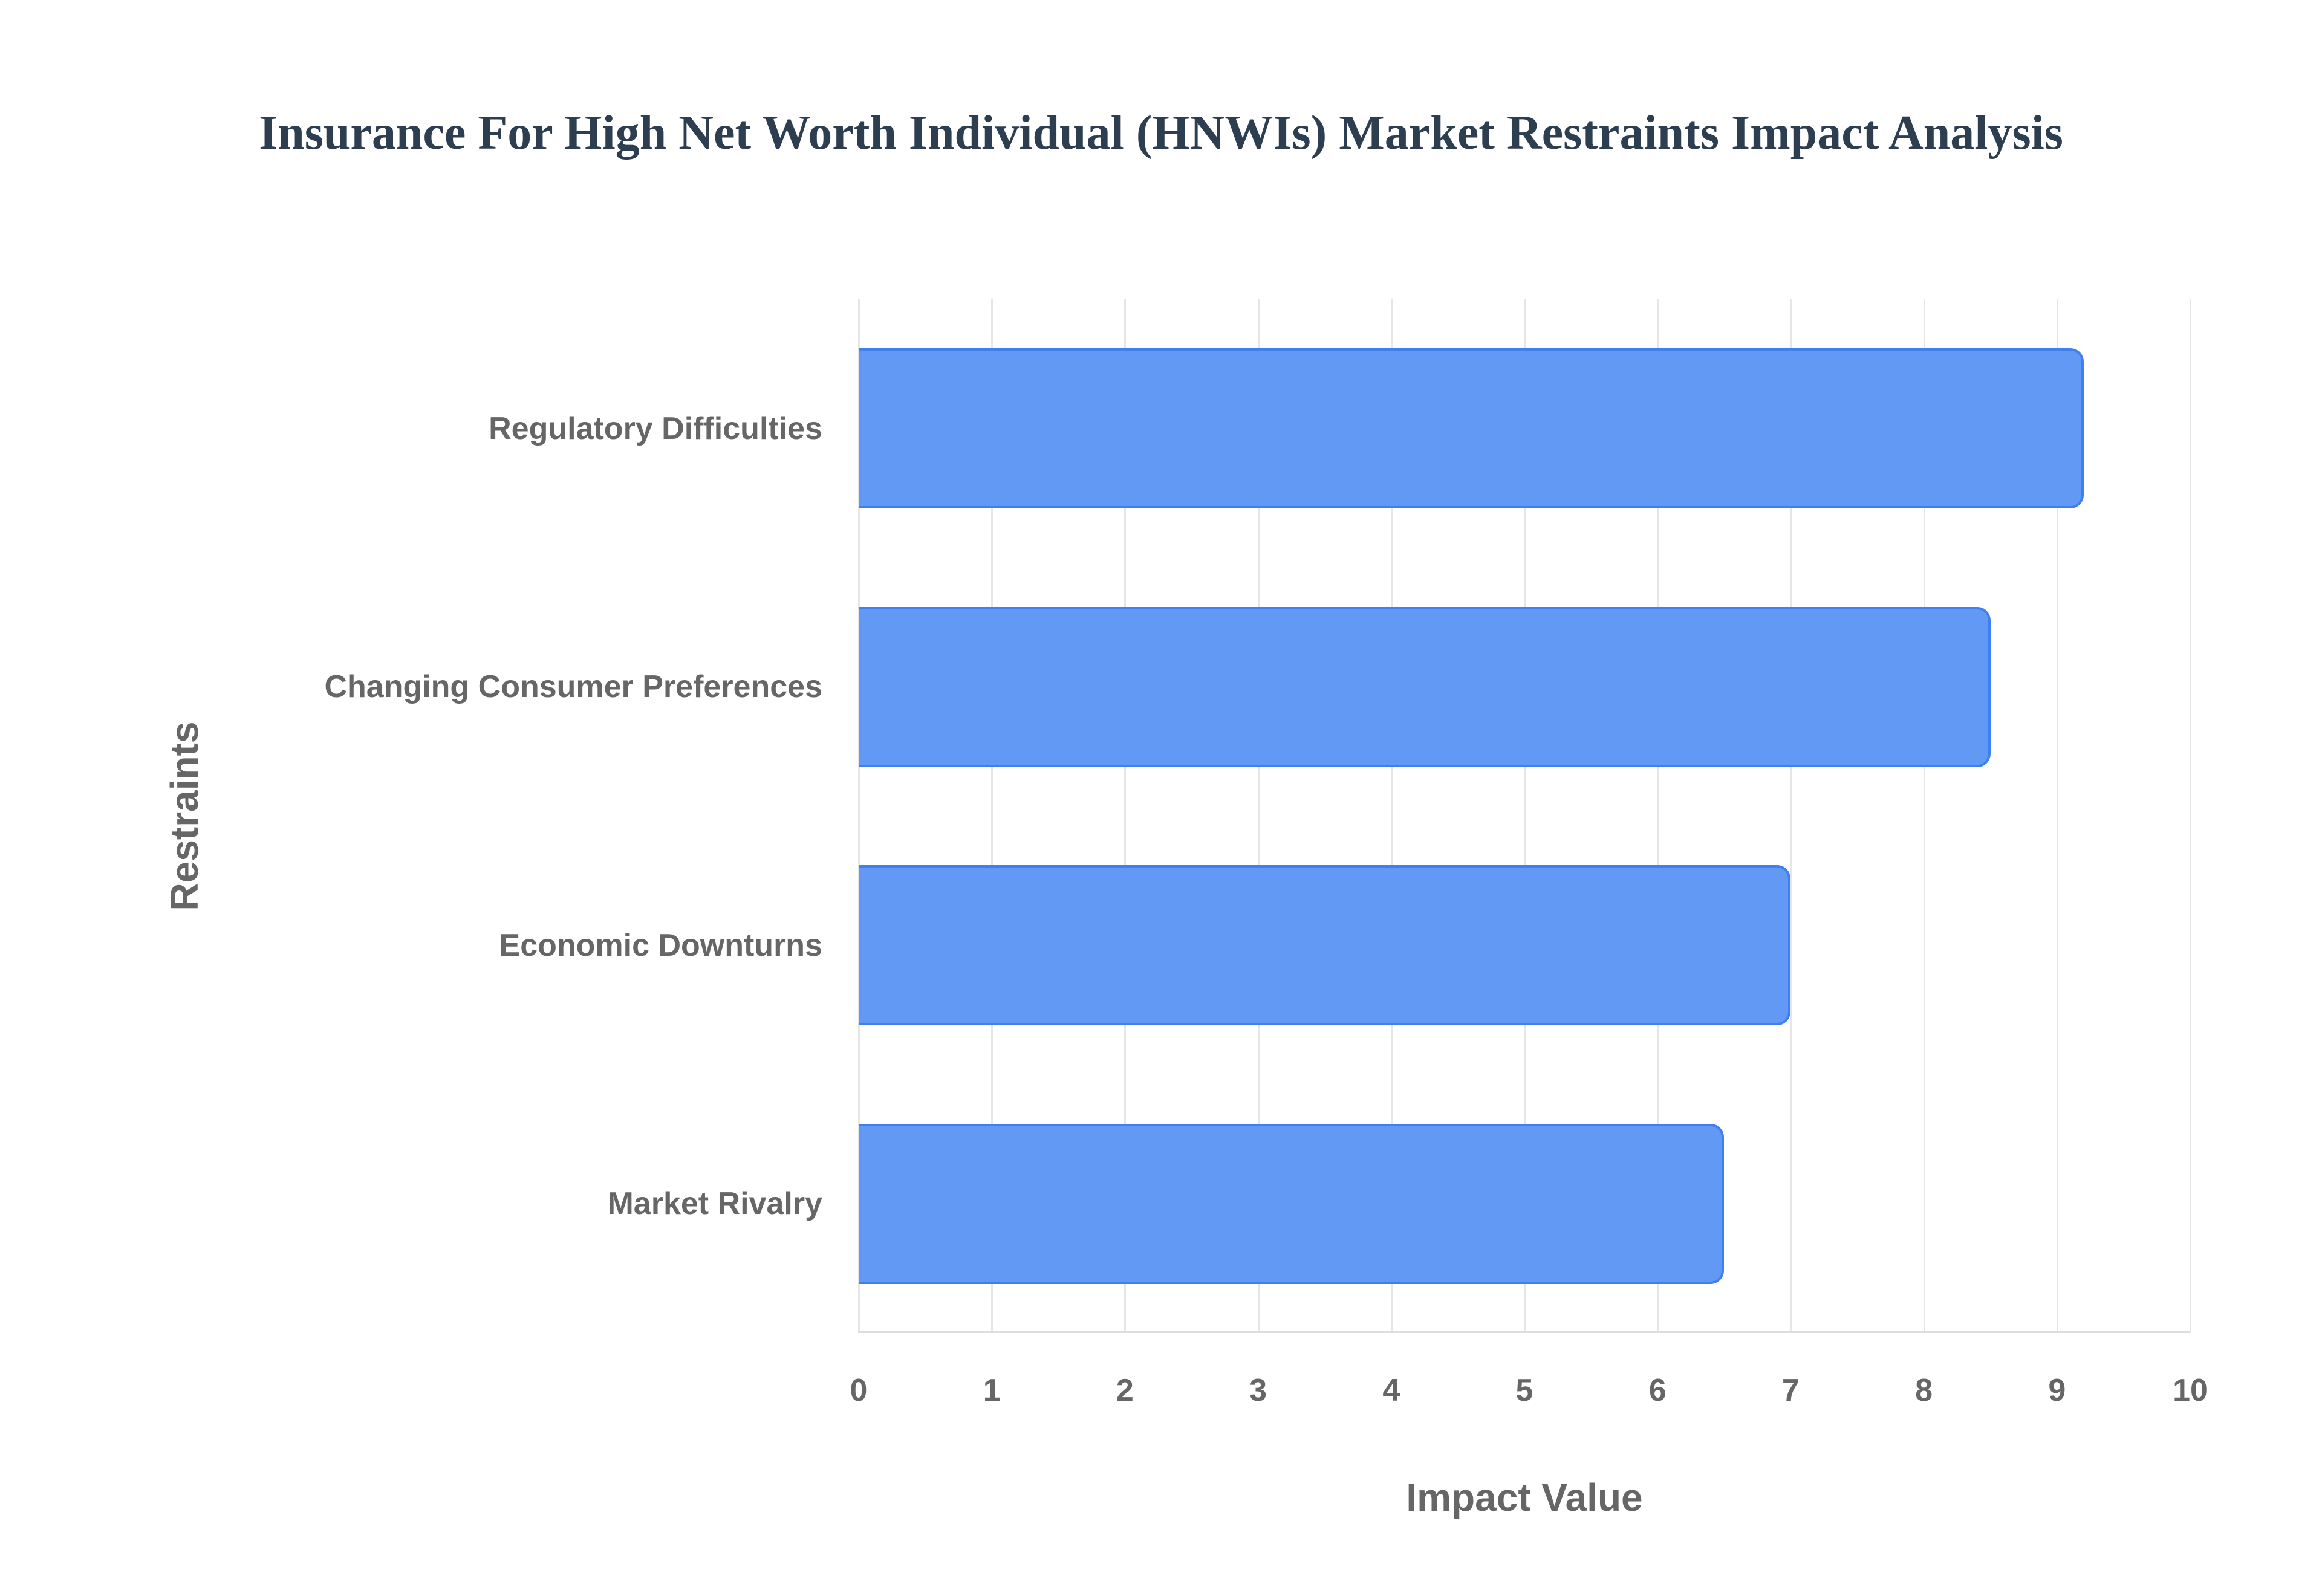 This screenshot has width=2322, height=1596. What do you see at coordinates (859, 1390) in the screenshot?
I see `x-tick-label: 0` at bounding box center [859, 1390].